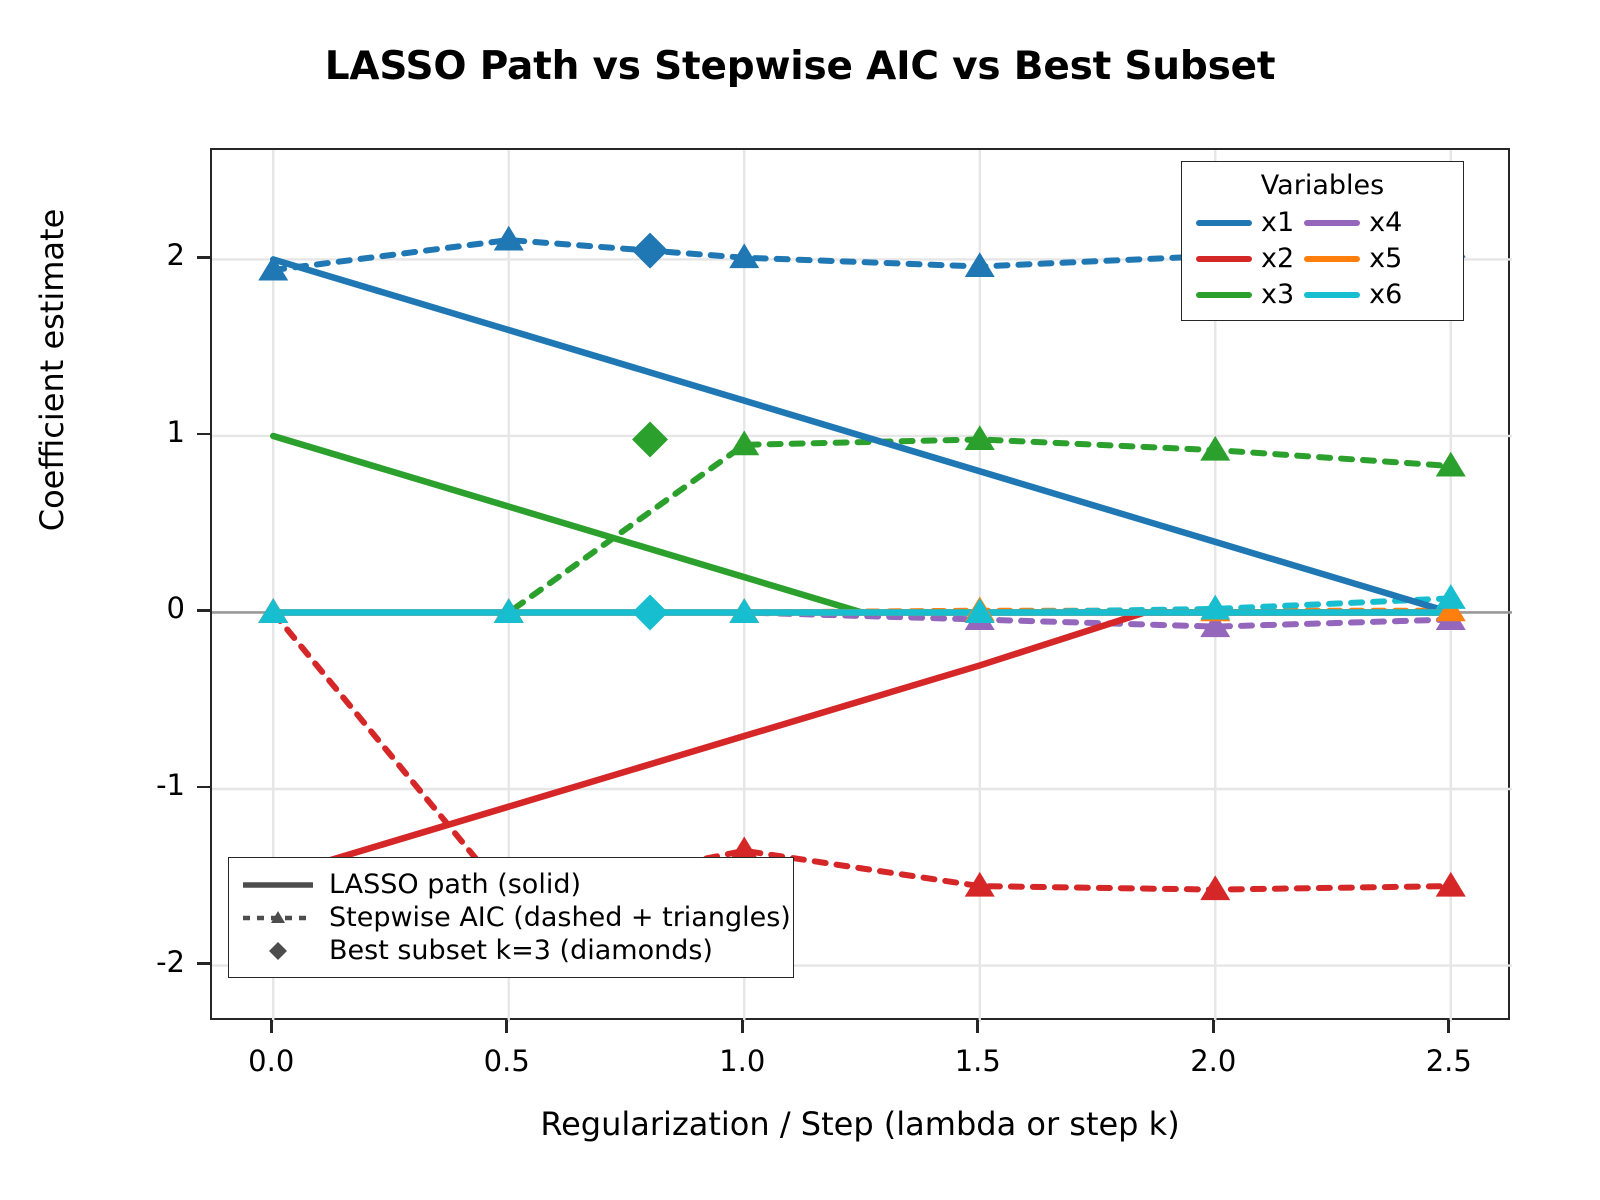  What do you see at coordinates (1322, 185) in the screenshot?
I see `legend-variables-title: Variables` at bounding box center [1322, 185].